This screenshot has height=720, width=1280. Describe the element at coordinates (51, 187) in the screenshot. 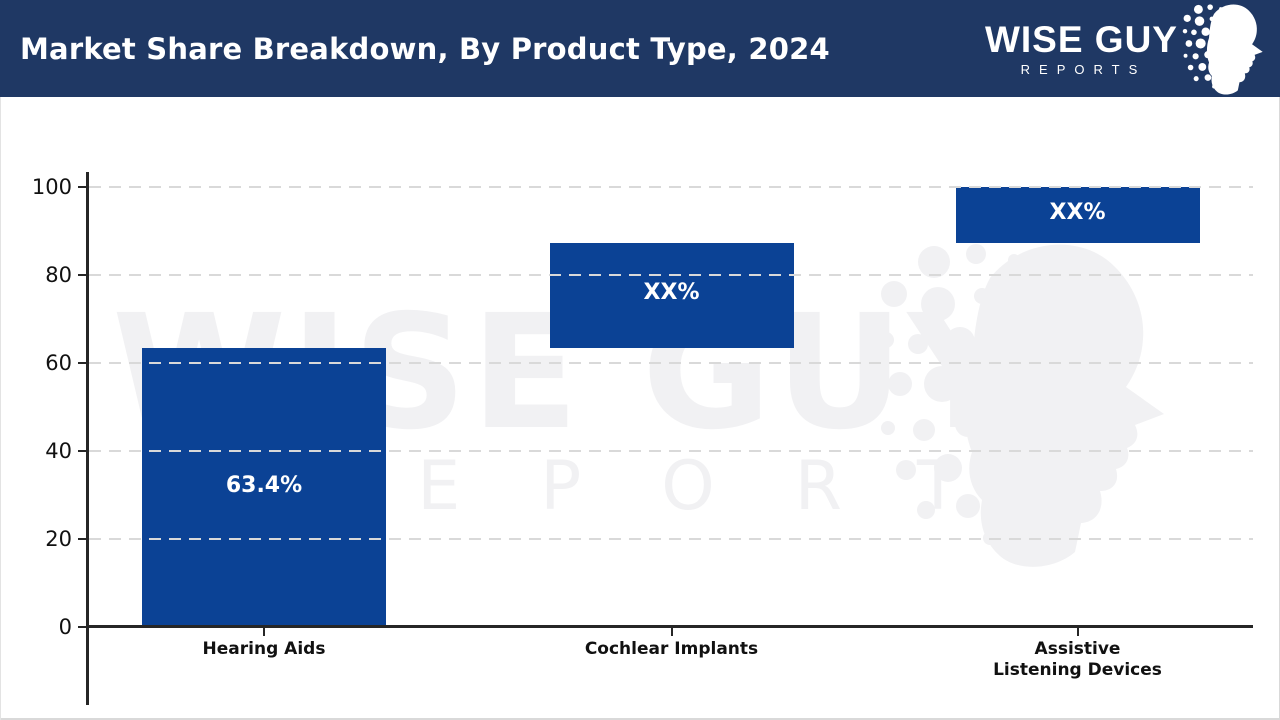

I see `y-tick-label-100: 100` at that location.